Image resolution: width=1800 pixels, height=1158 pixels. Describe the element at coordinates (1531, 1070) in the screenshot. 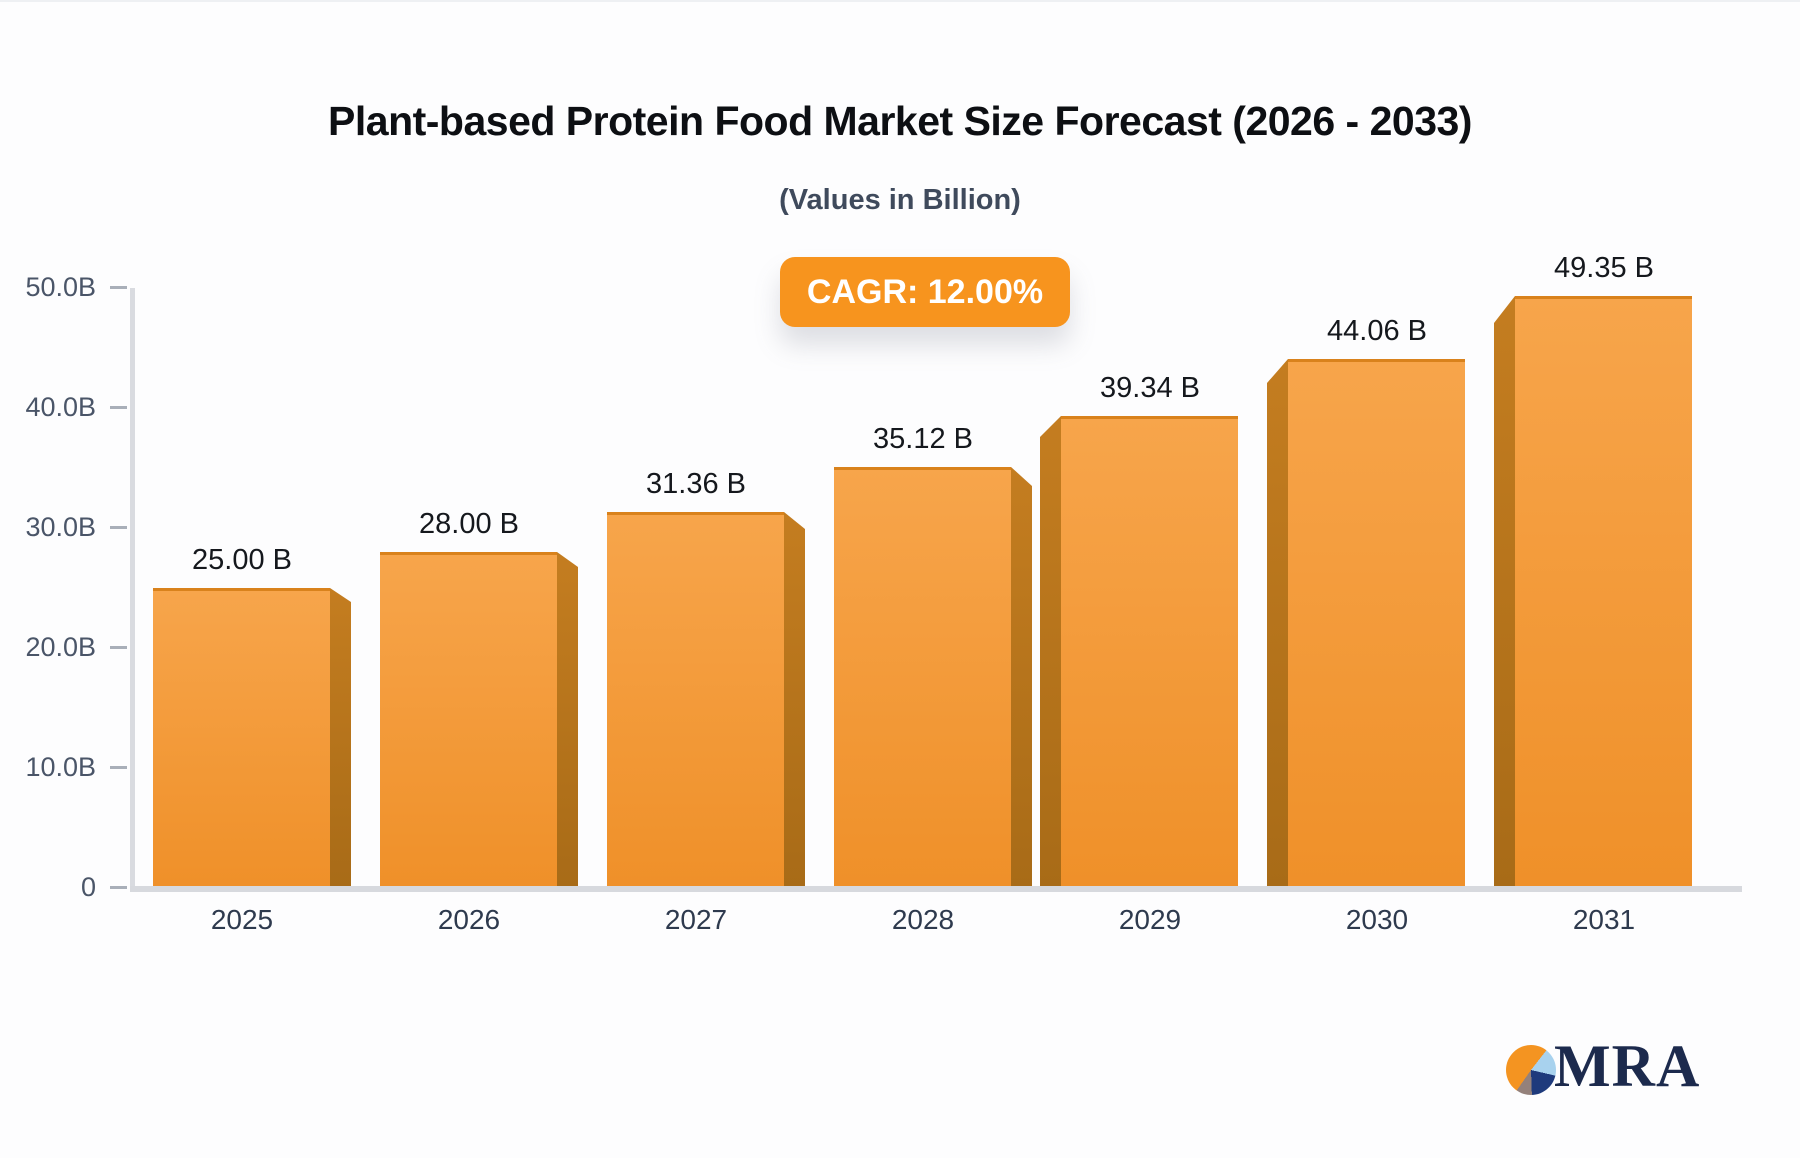

I see `pie-chart-logo-icon` at that location.